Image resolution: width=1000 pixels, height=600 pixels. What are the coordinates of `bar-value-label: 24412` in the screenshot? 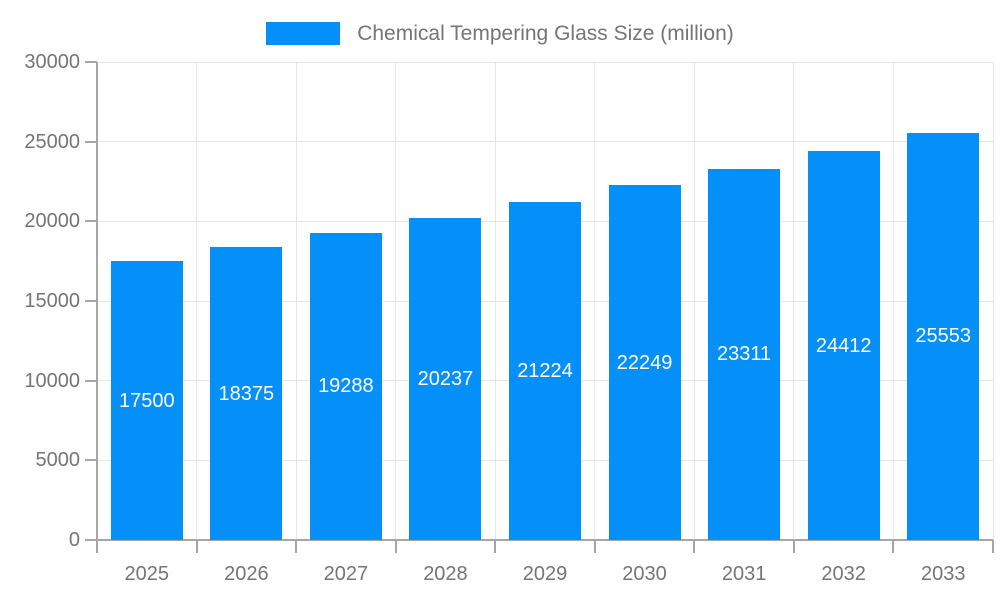 It's located at (843, 345).